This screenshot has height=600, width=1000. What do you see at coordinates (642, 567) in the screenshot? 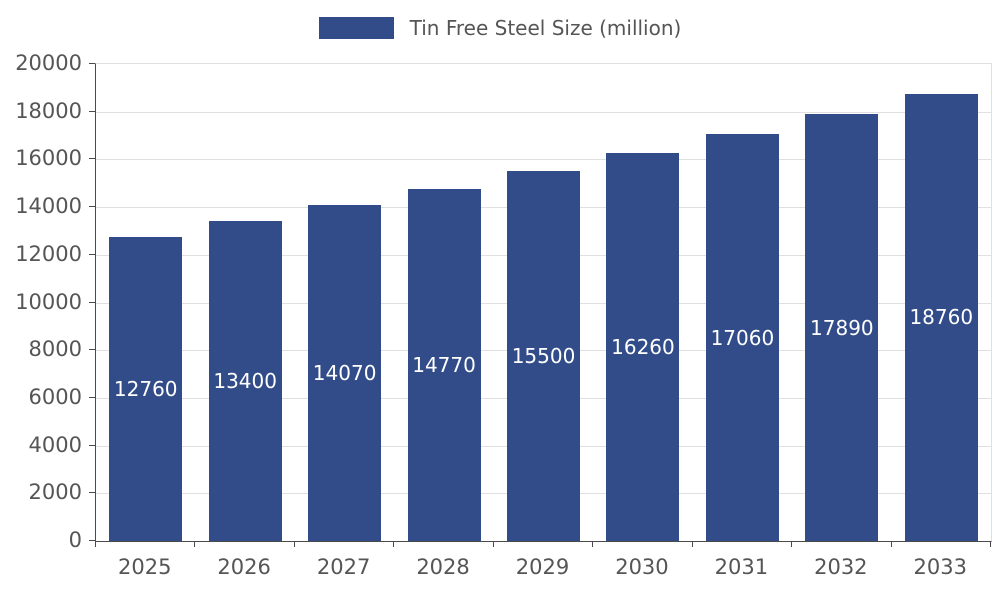
I see `x-tick-label: 2030` at bounding box center [642, 567].